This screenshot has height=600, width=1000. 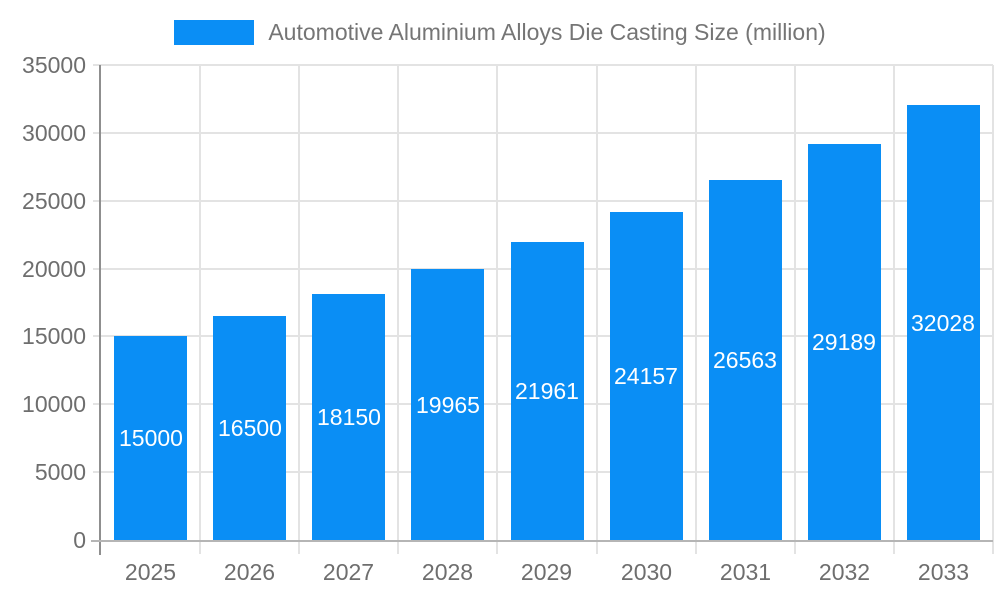 I want to click on bar-value-label: 15000, so click(x=151, y=438).